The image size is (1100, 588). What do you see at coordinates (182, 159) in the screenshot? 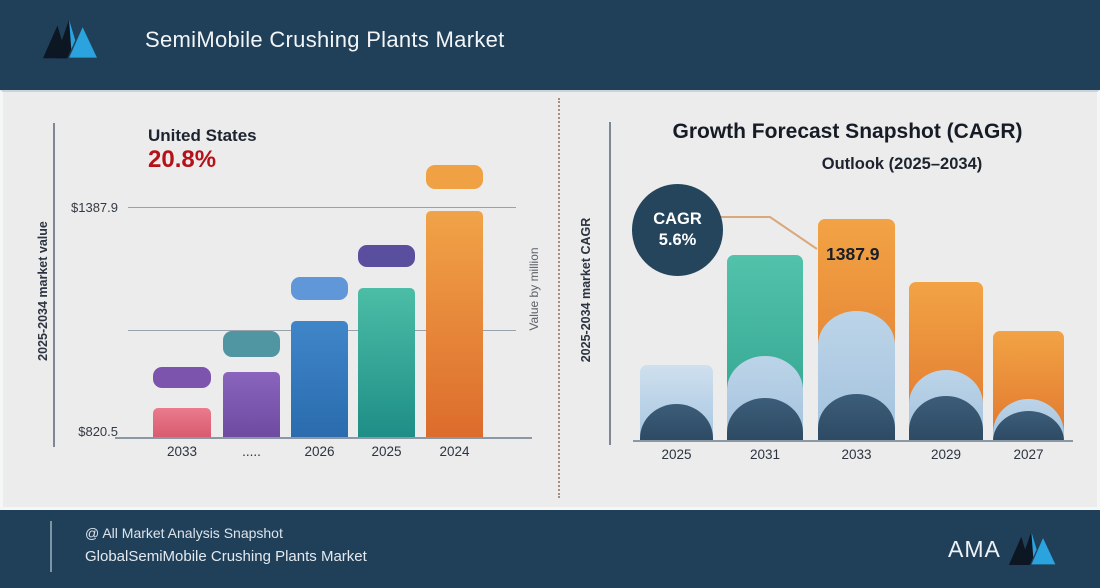
I see `region-growth-value: 20.8%` at bounding box center [182, 159].